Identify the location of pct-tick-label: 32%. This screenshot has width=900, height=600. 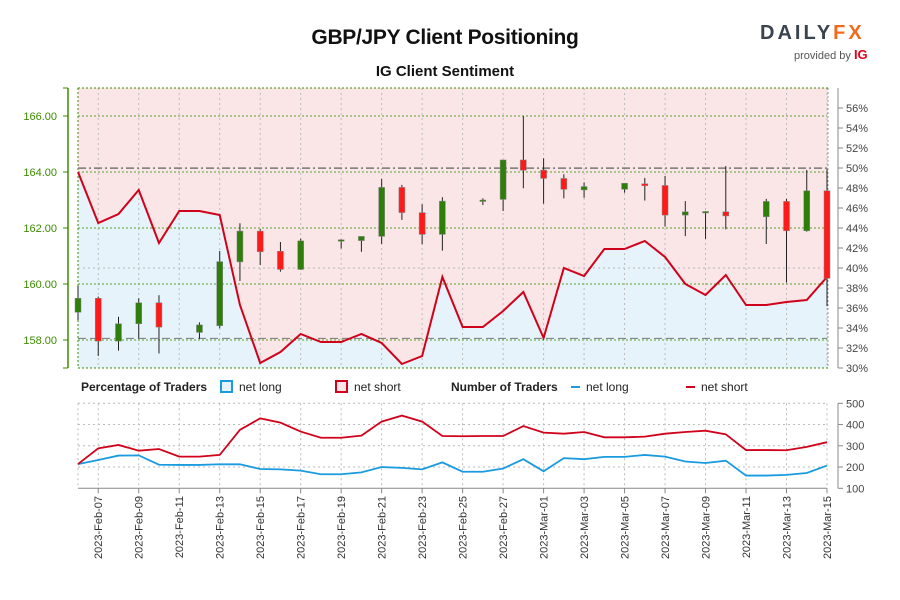
(857, 349).